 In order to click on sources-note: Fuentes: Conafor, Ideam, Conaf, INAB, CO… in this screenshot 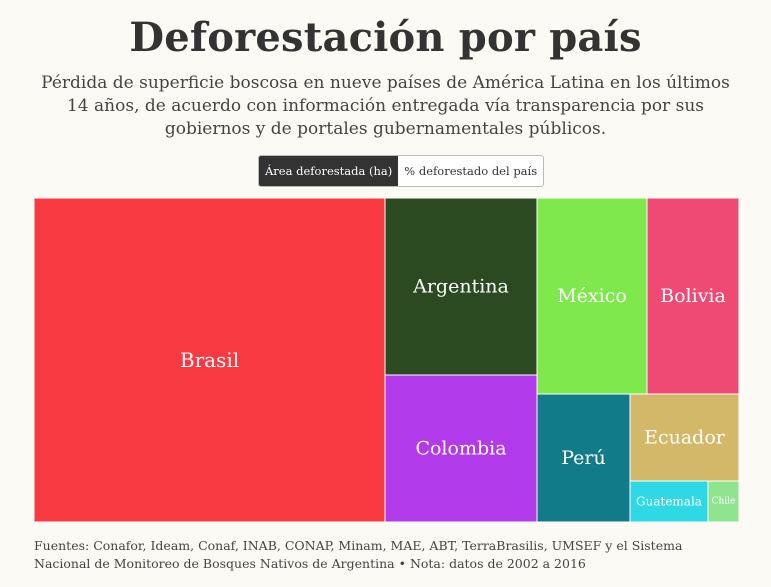, I will do `click(358, 554)`.